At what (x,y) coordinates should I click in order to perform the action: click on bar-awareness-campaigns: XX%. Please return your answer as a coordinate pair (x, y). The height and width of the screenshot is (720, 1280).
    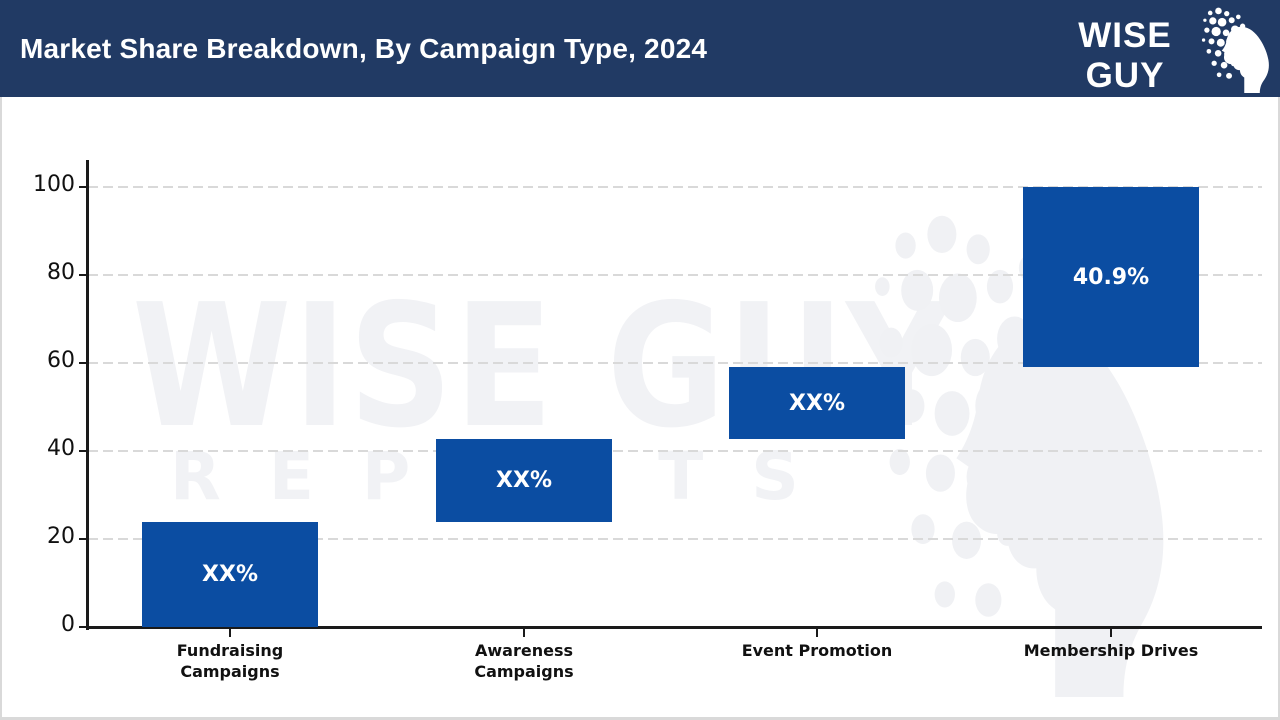
    Looking at the image, I should click on (524, 480).